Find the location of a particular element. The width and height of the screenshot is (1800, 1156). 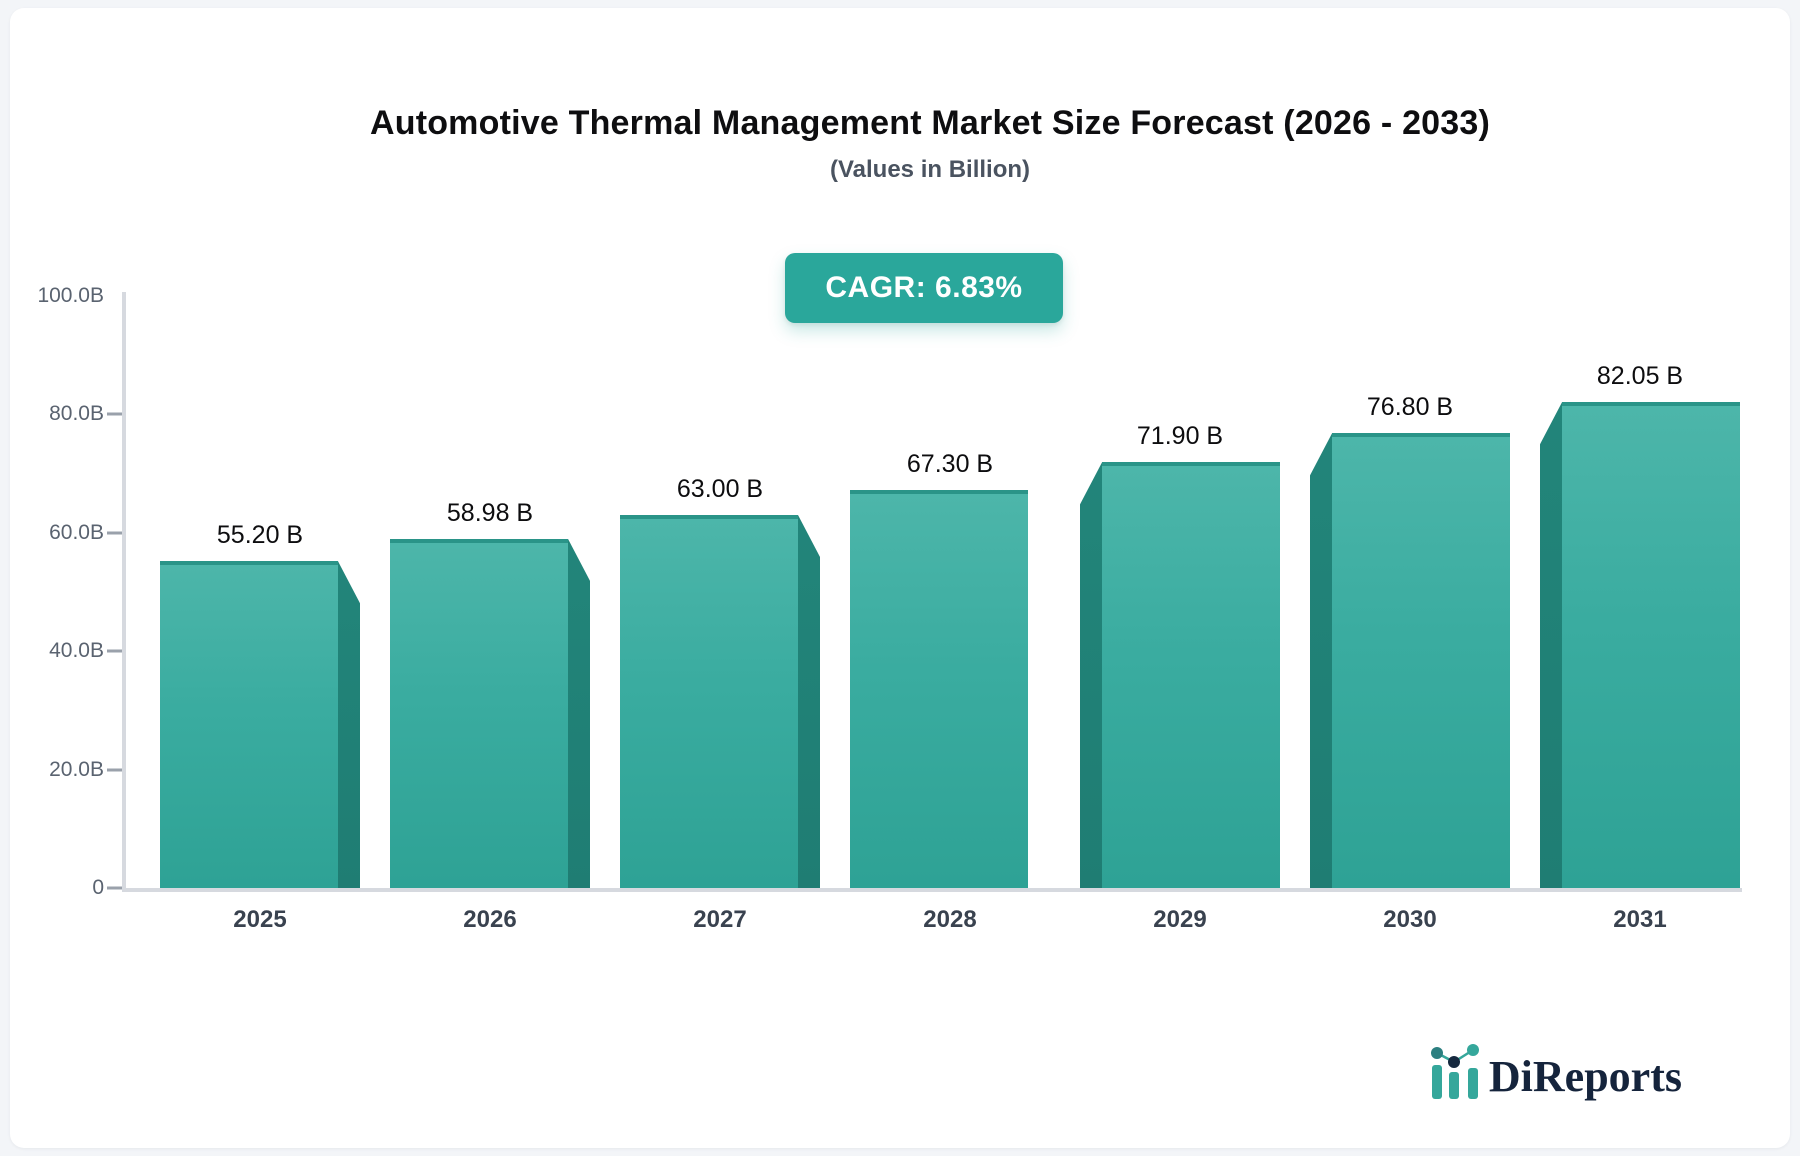

bar-value-label: 71.90 B is located at coordinates (1180, 436).